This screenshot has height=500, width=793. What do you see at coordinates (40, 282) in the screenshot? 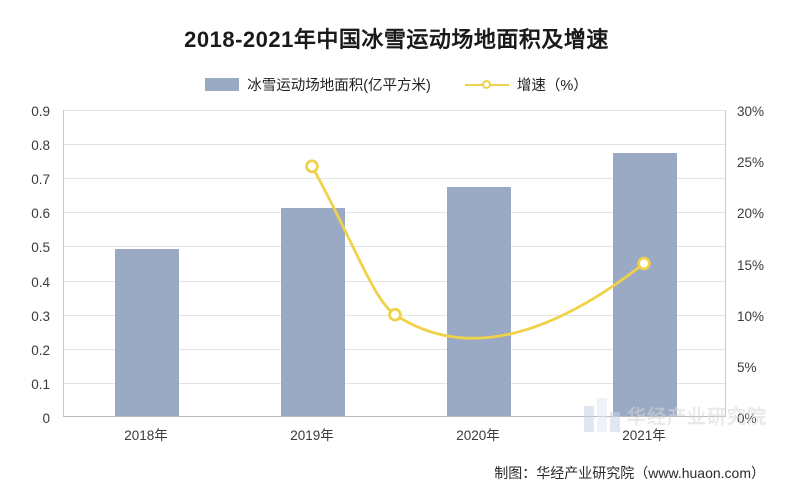
I see `y-axis-left-tick: 0.4` at bounding box center [40, 282].